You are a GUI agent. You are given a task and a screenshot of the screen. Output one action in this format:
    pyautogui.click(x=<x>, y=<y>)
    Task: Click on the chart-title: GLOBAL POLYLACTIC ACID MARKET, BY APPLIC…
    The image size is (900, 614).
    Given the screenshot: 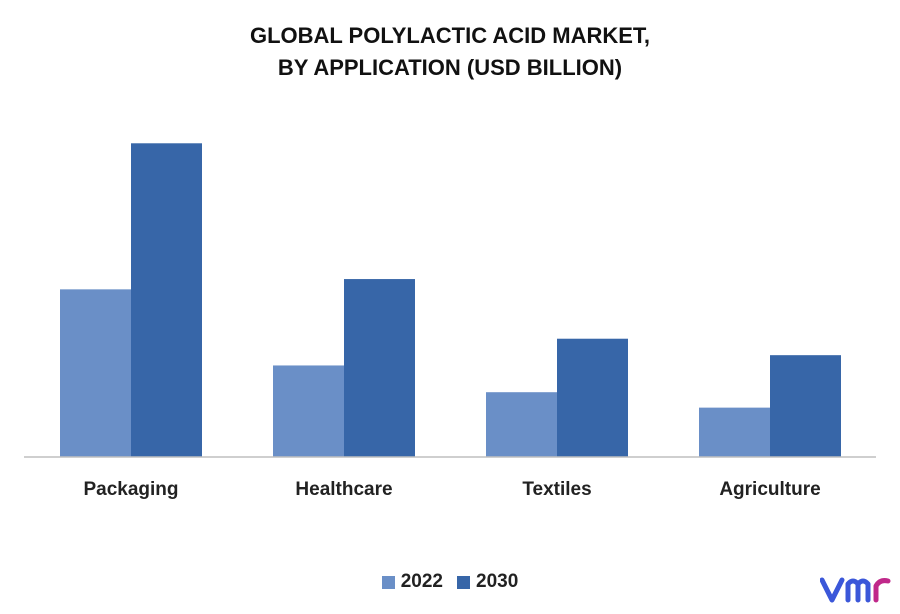 What is the action you would take?
    pyautogui.click(x=450, y=52)
    